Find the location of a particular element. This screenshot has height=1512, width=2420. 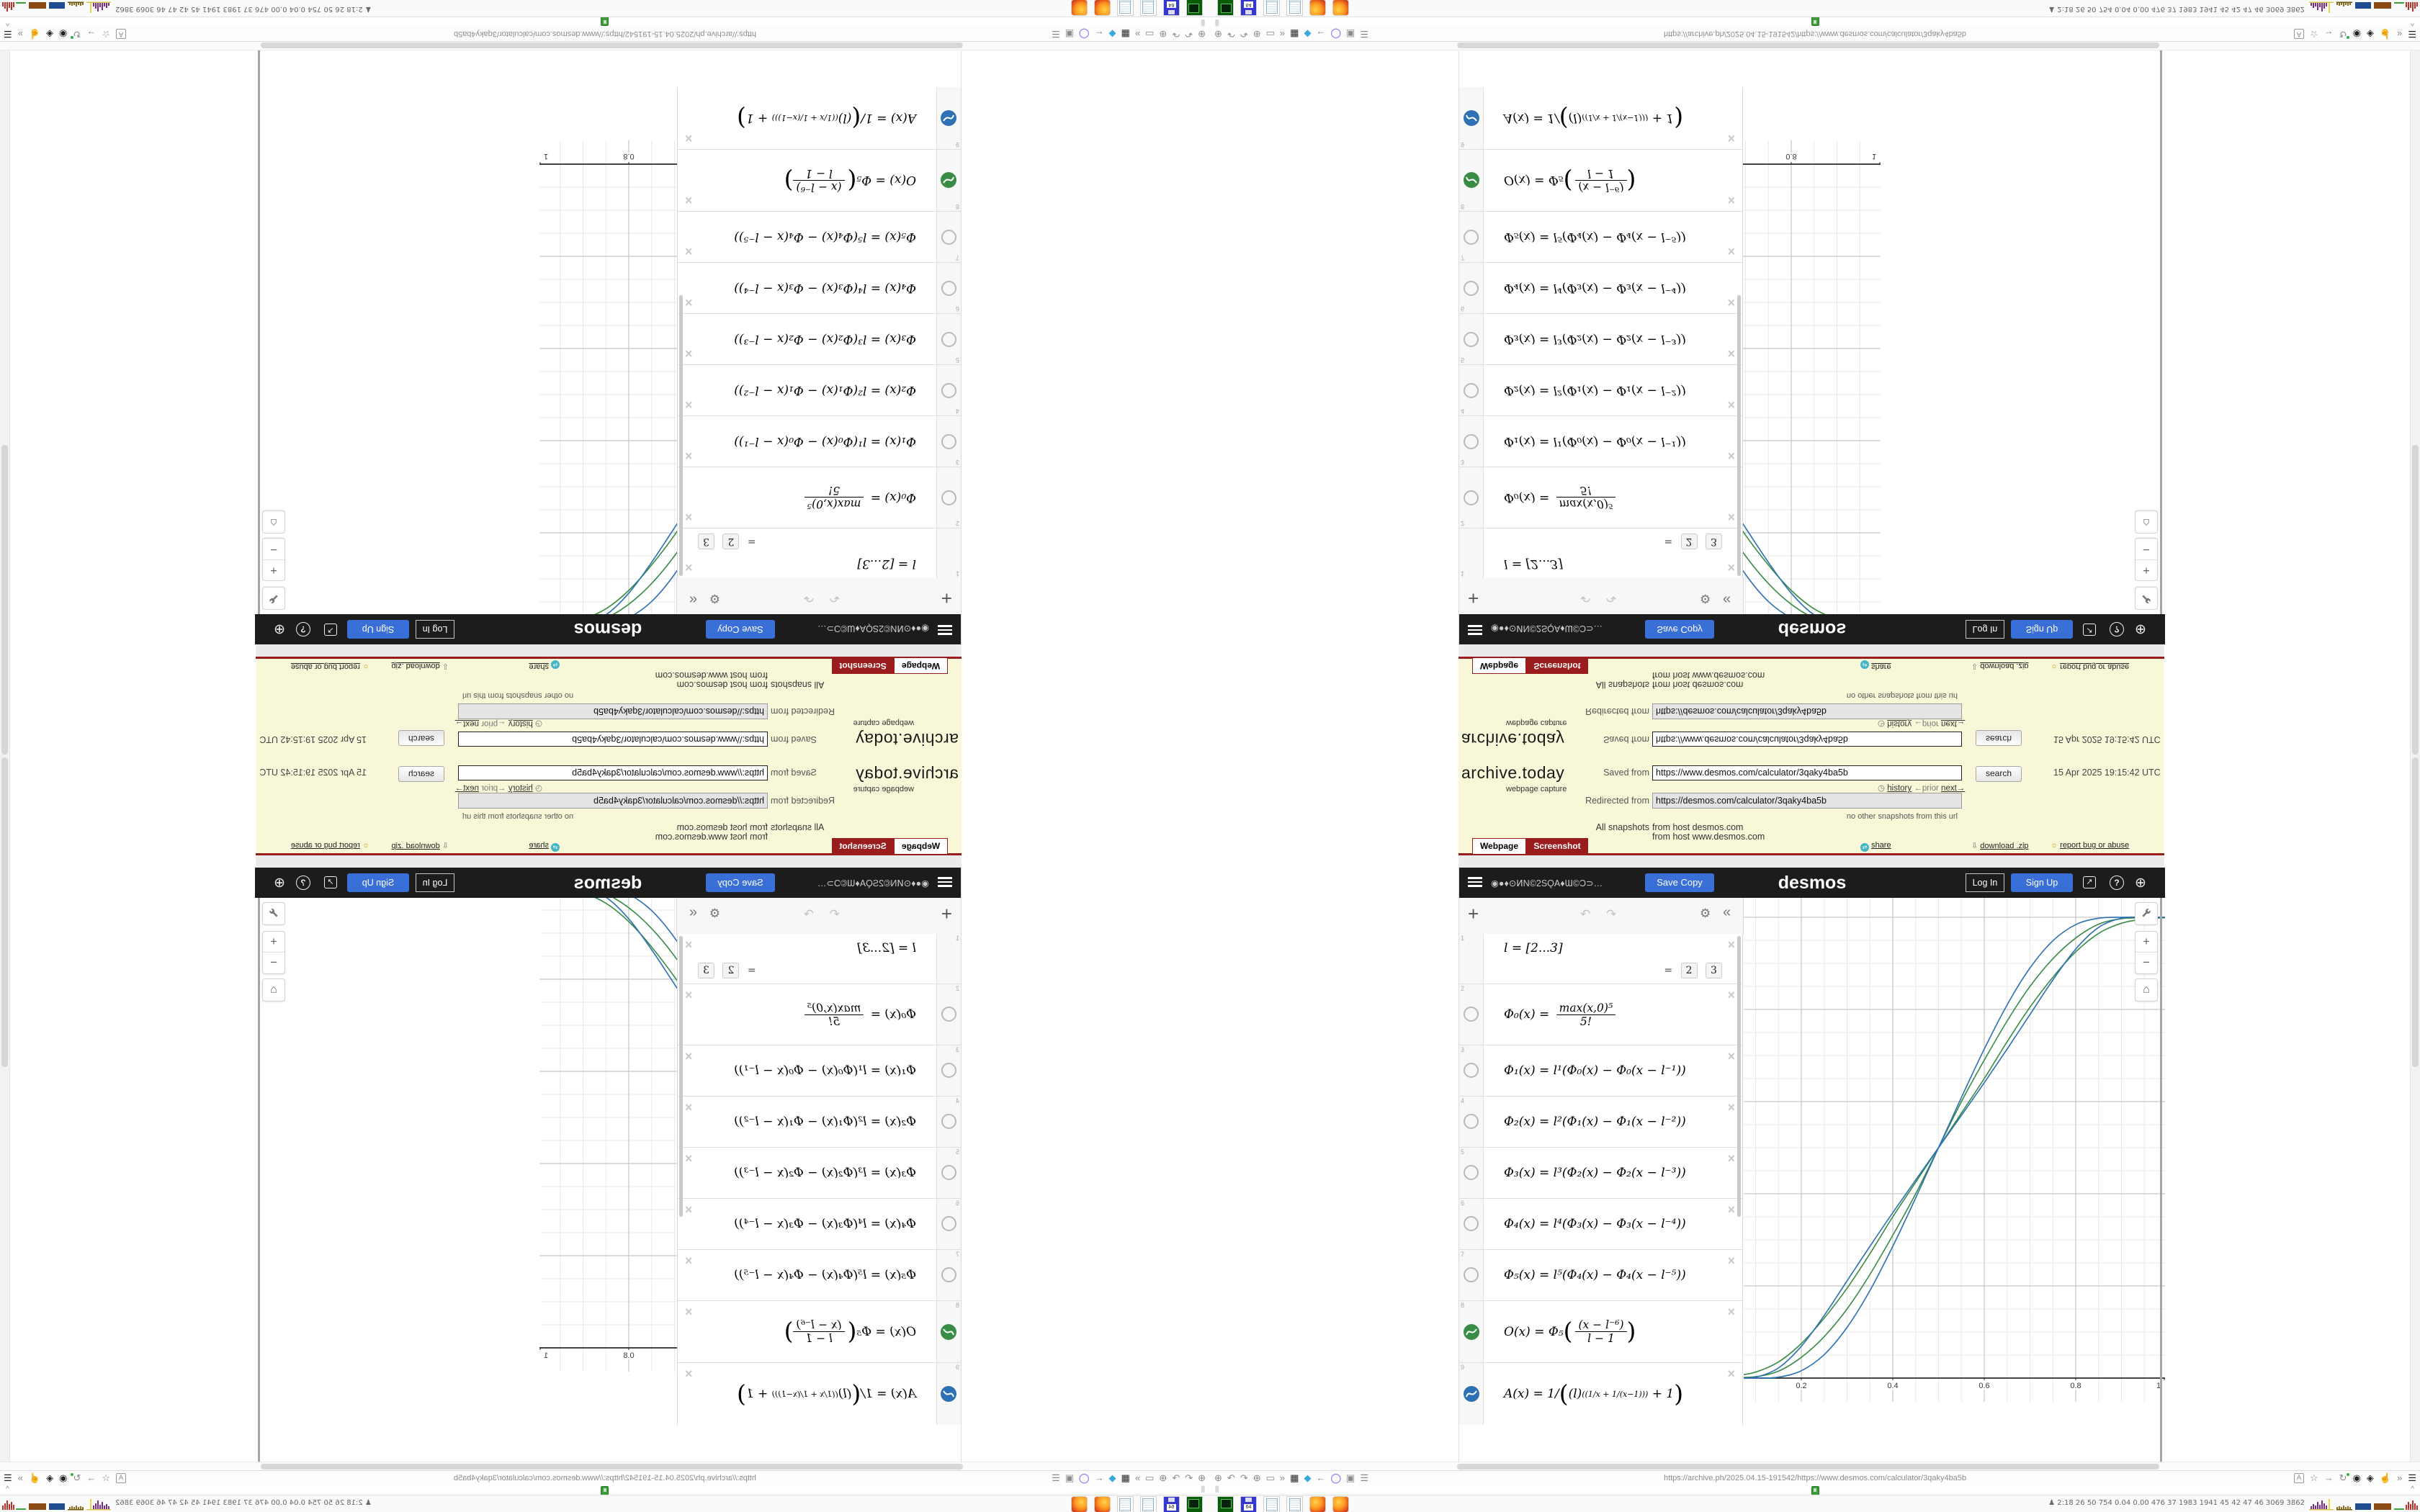

thumb-icon: ☝ is located at coordinates (34, 1477).